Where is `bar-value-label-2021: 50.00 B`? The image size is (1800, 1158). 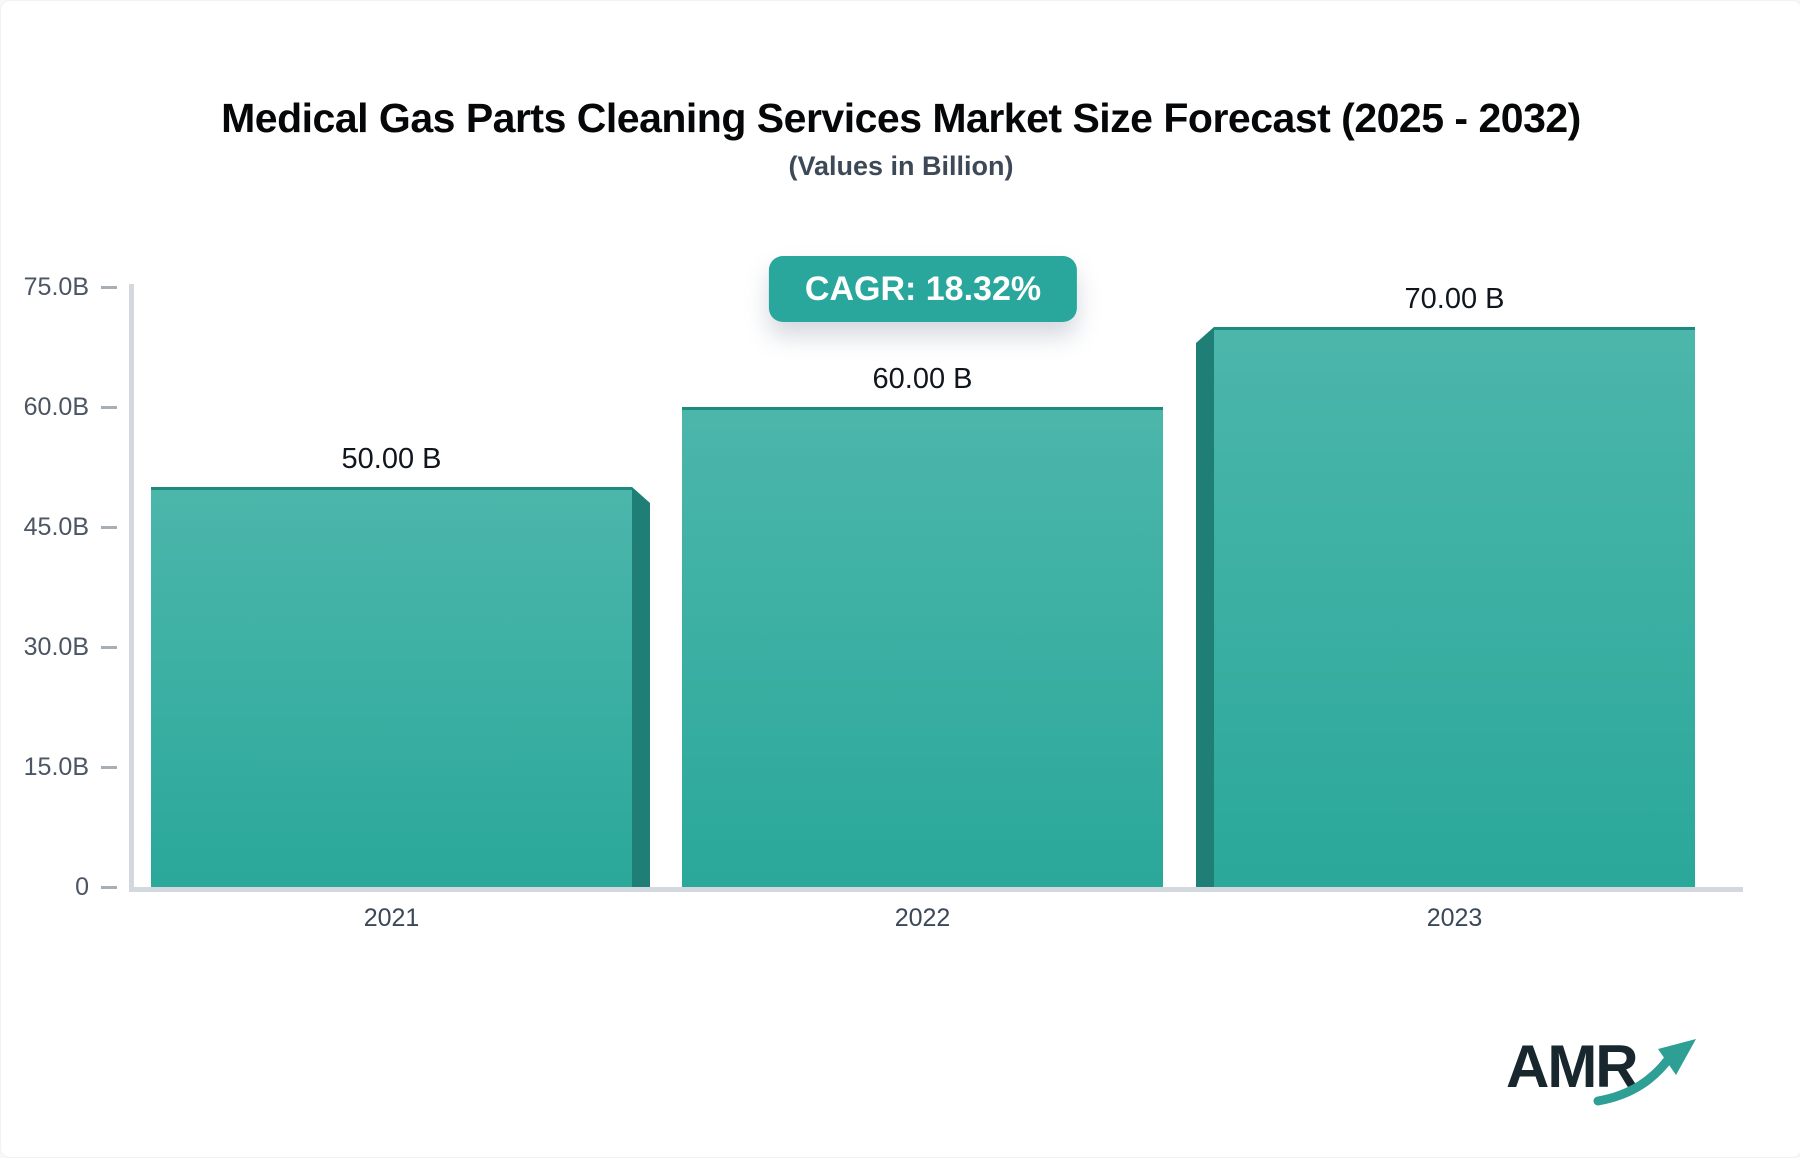
bar-value-label-2021: 50.00 B is located at coordinates (391, 459).